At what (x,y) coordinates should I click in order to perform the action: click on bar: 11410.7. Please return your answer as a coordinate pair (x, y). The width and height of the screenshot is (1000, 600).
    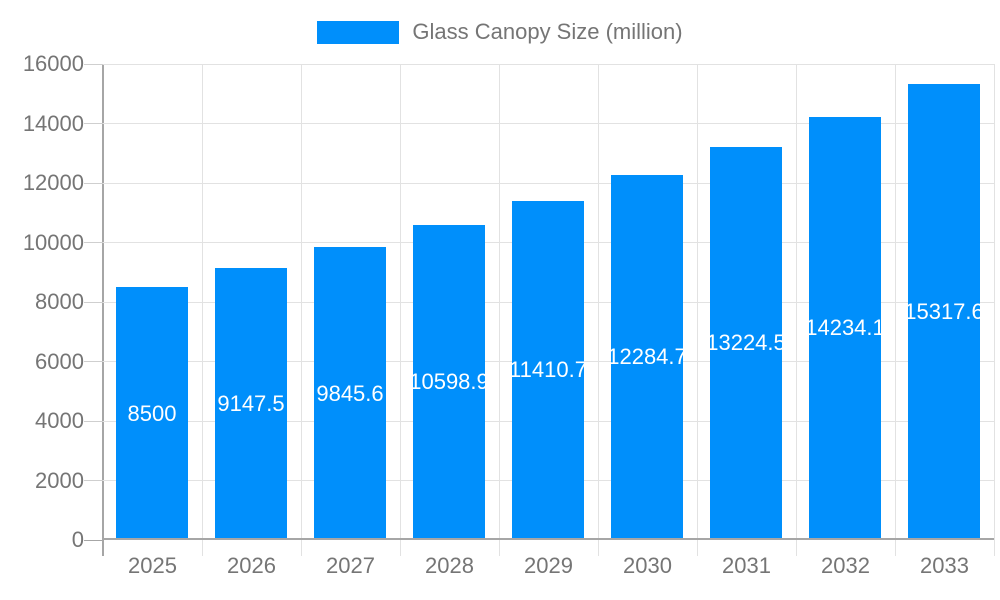
    Looking at the image, I should click on (548, 370).